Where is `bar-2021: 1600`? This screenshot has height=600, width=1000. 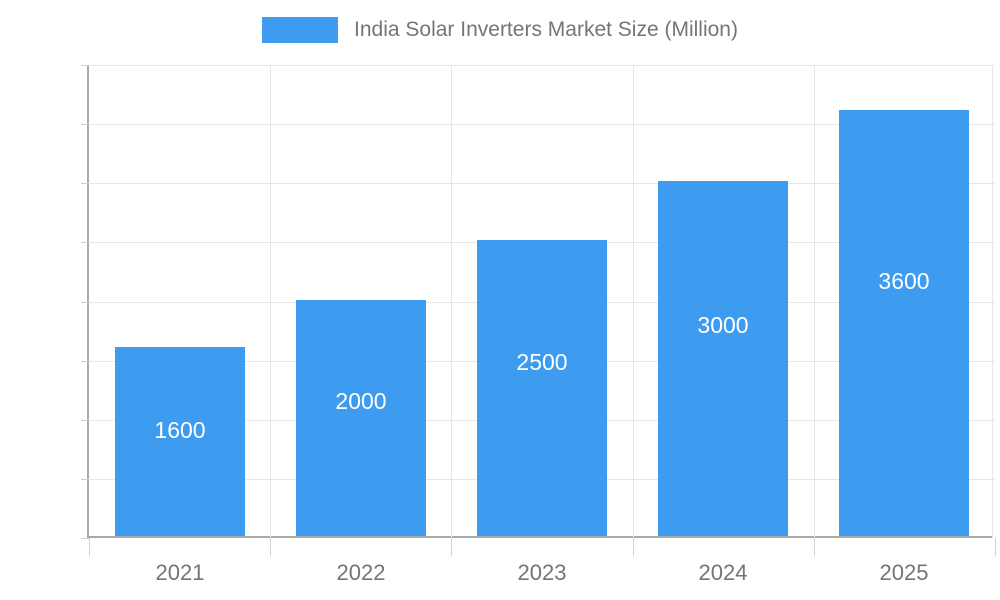
bar-2021: 1600 is located at coordinates (180, 441).